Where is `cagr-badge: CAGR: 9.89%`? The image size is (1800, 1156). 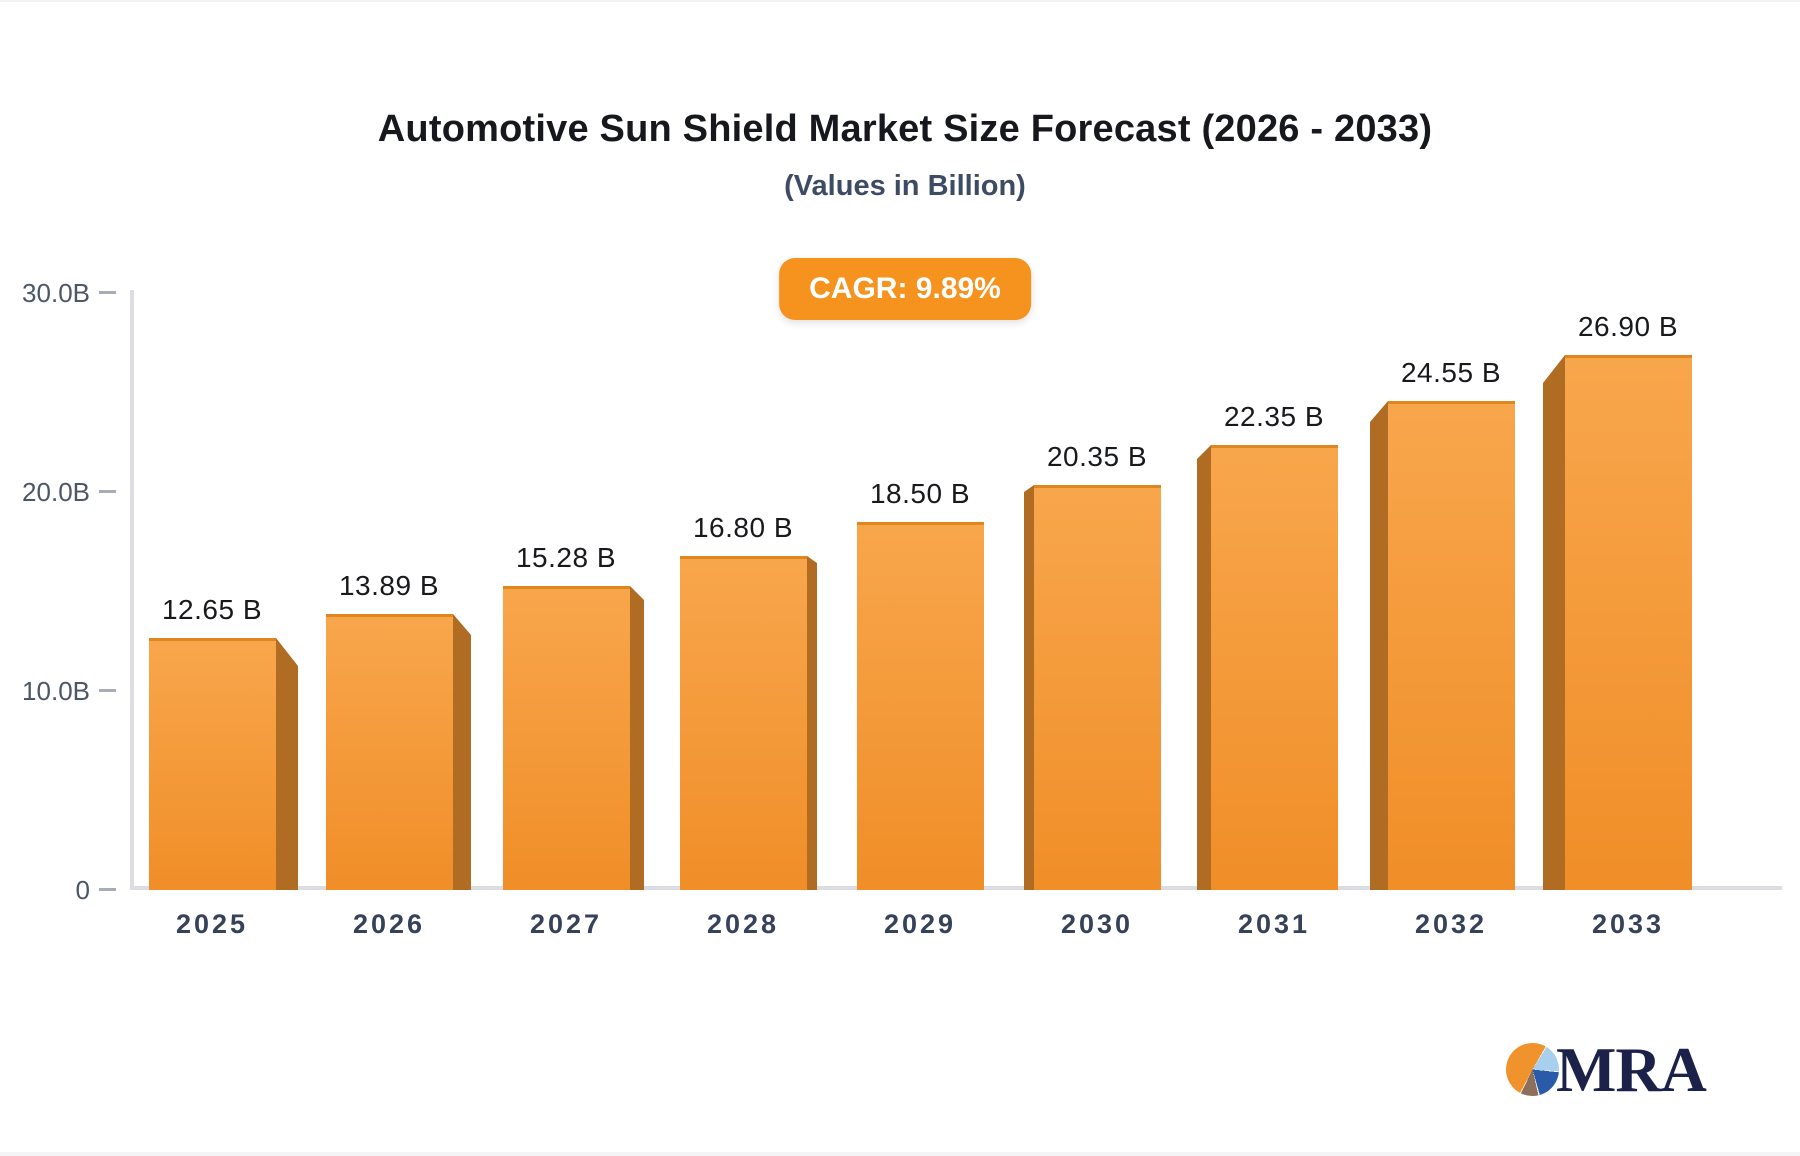
cagr-badge: CAGR: 9.89% is located at coordinates (905, 289).